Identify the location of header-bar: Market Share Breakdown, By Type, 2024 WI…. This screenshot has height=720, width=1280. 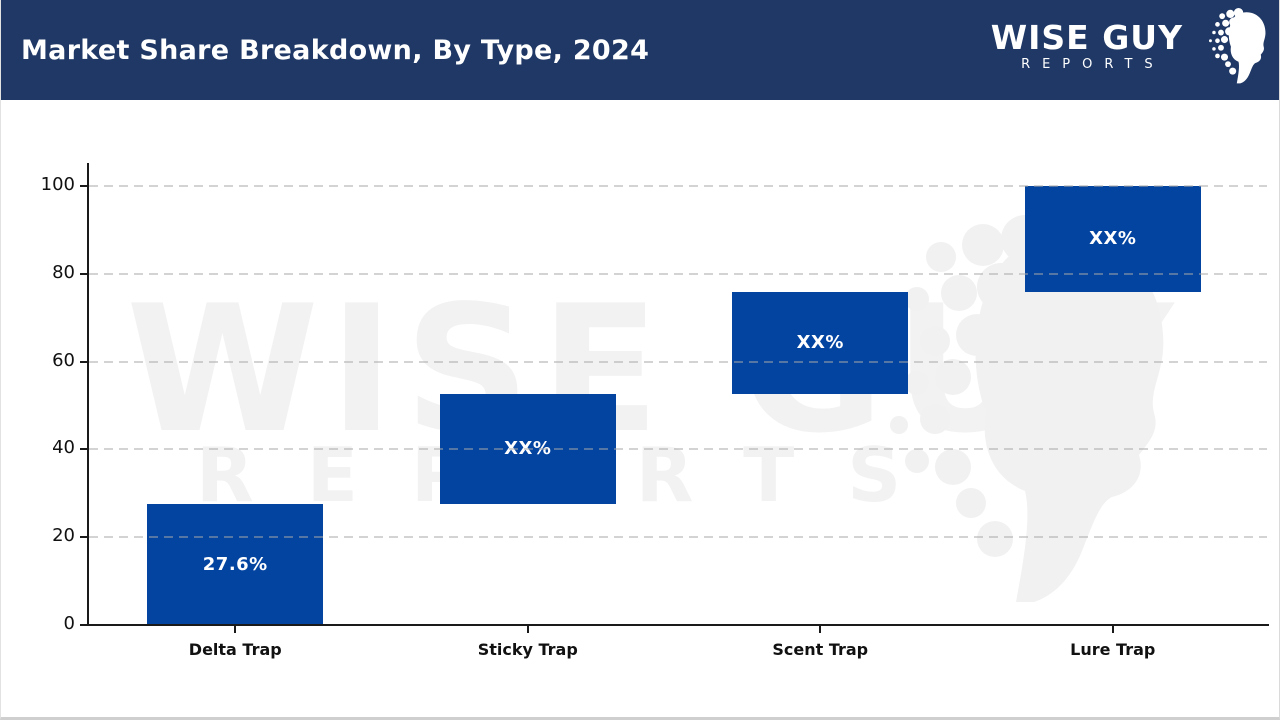
(640, 50).